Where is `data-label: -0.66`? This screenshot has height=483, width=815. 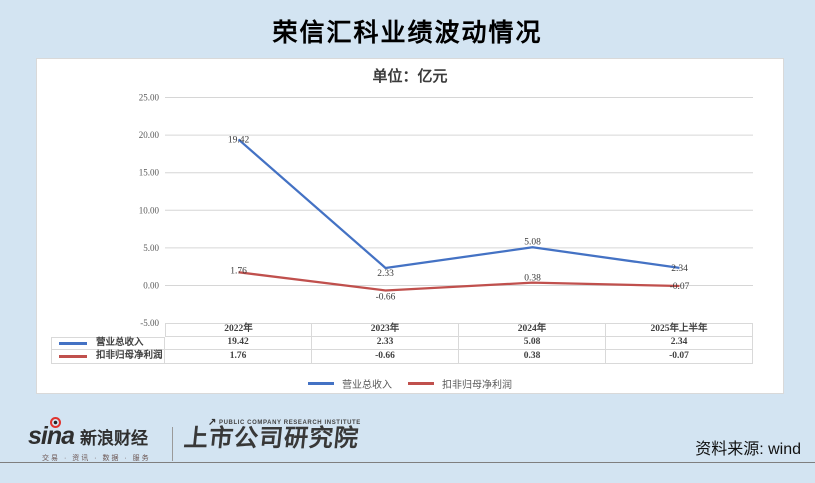
data-label: -0.66 is located at coordinates (386, 297).